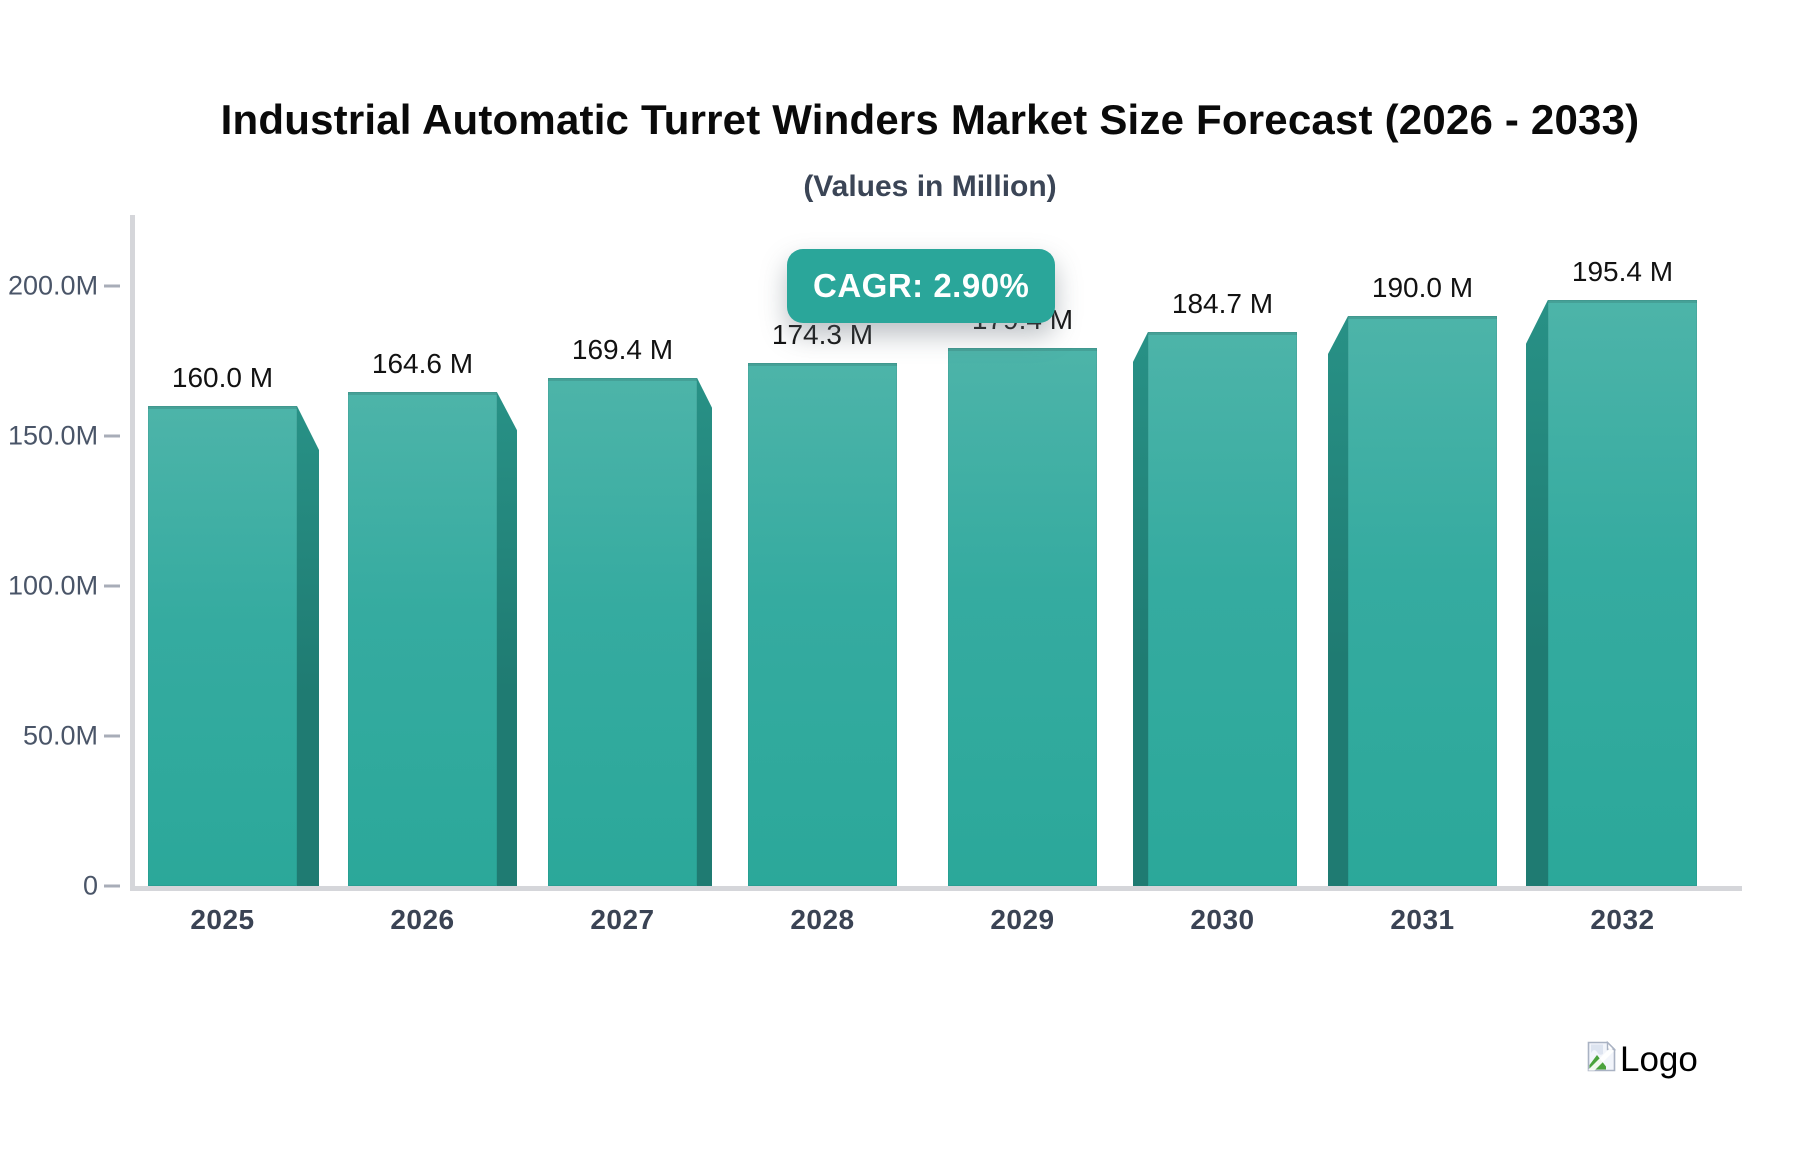 Image resolution: width=1800 pixels, height=1156 pixels. What do you see at coordinates (222, 919) in the screenshot?
I see `x-axis-label: 2025` at bounding box center [222, 919].